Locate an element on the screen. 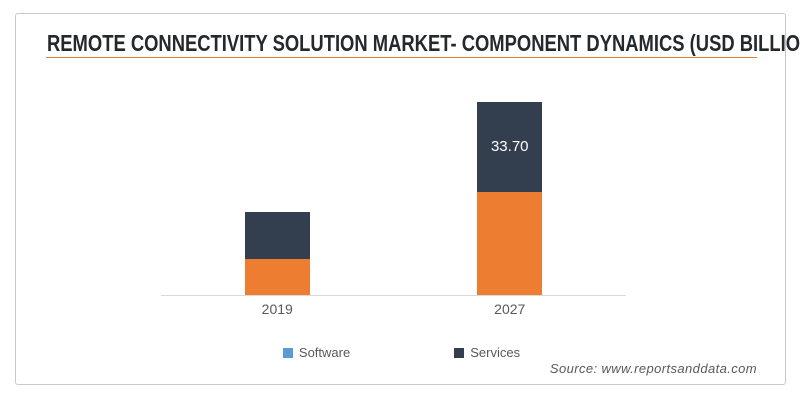 Image resolution: width=800 pixels, height=400 pixels. bar-2019-software-segment is located at coordinates (277, 276).